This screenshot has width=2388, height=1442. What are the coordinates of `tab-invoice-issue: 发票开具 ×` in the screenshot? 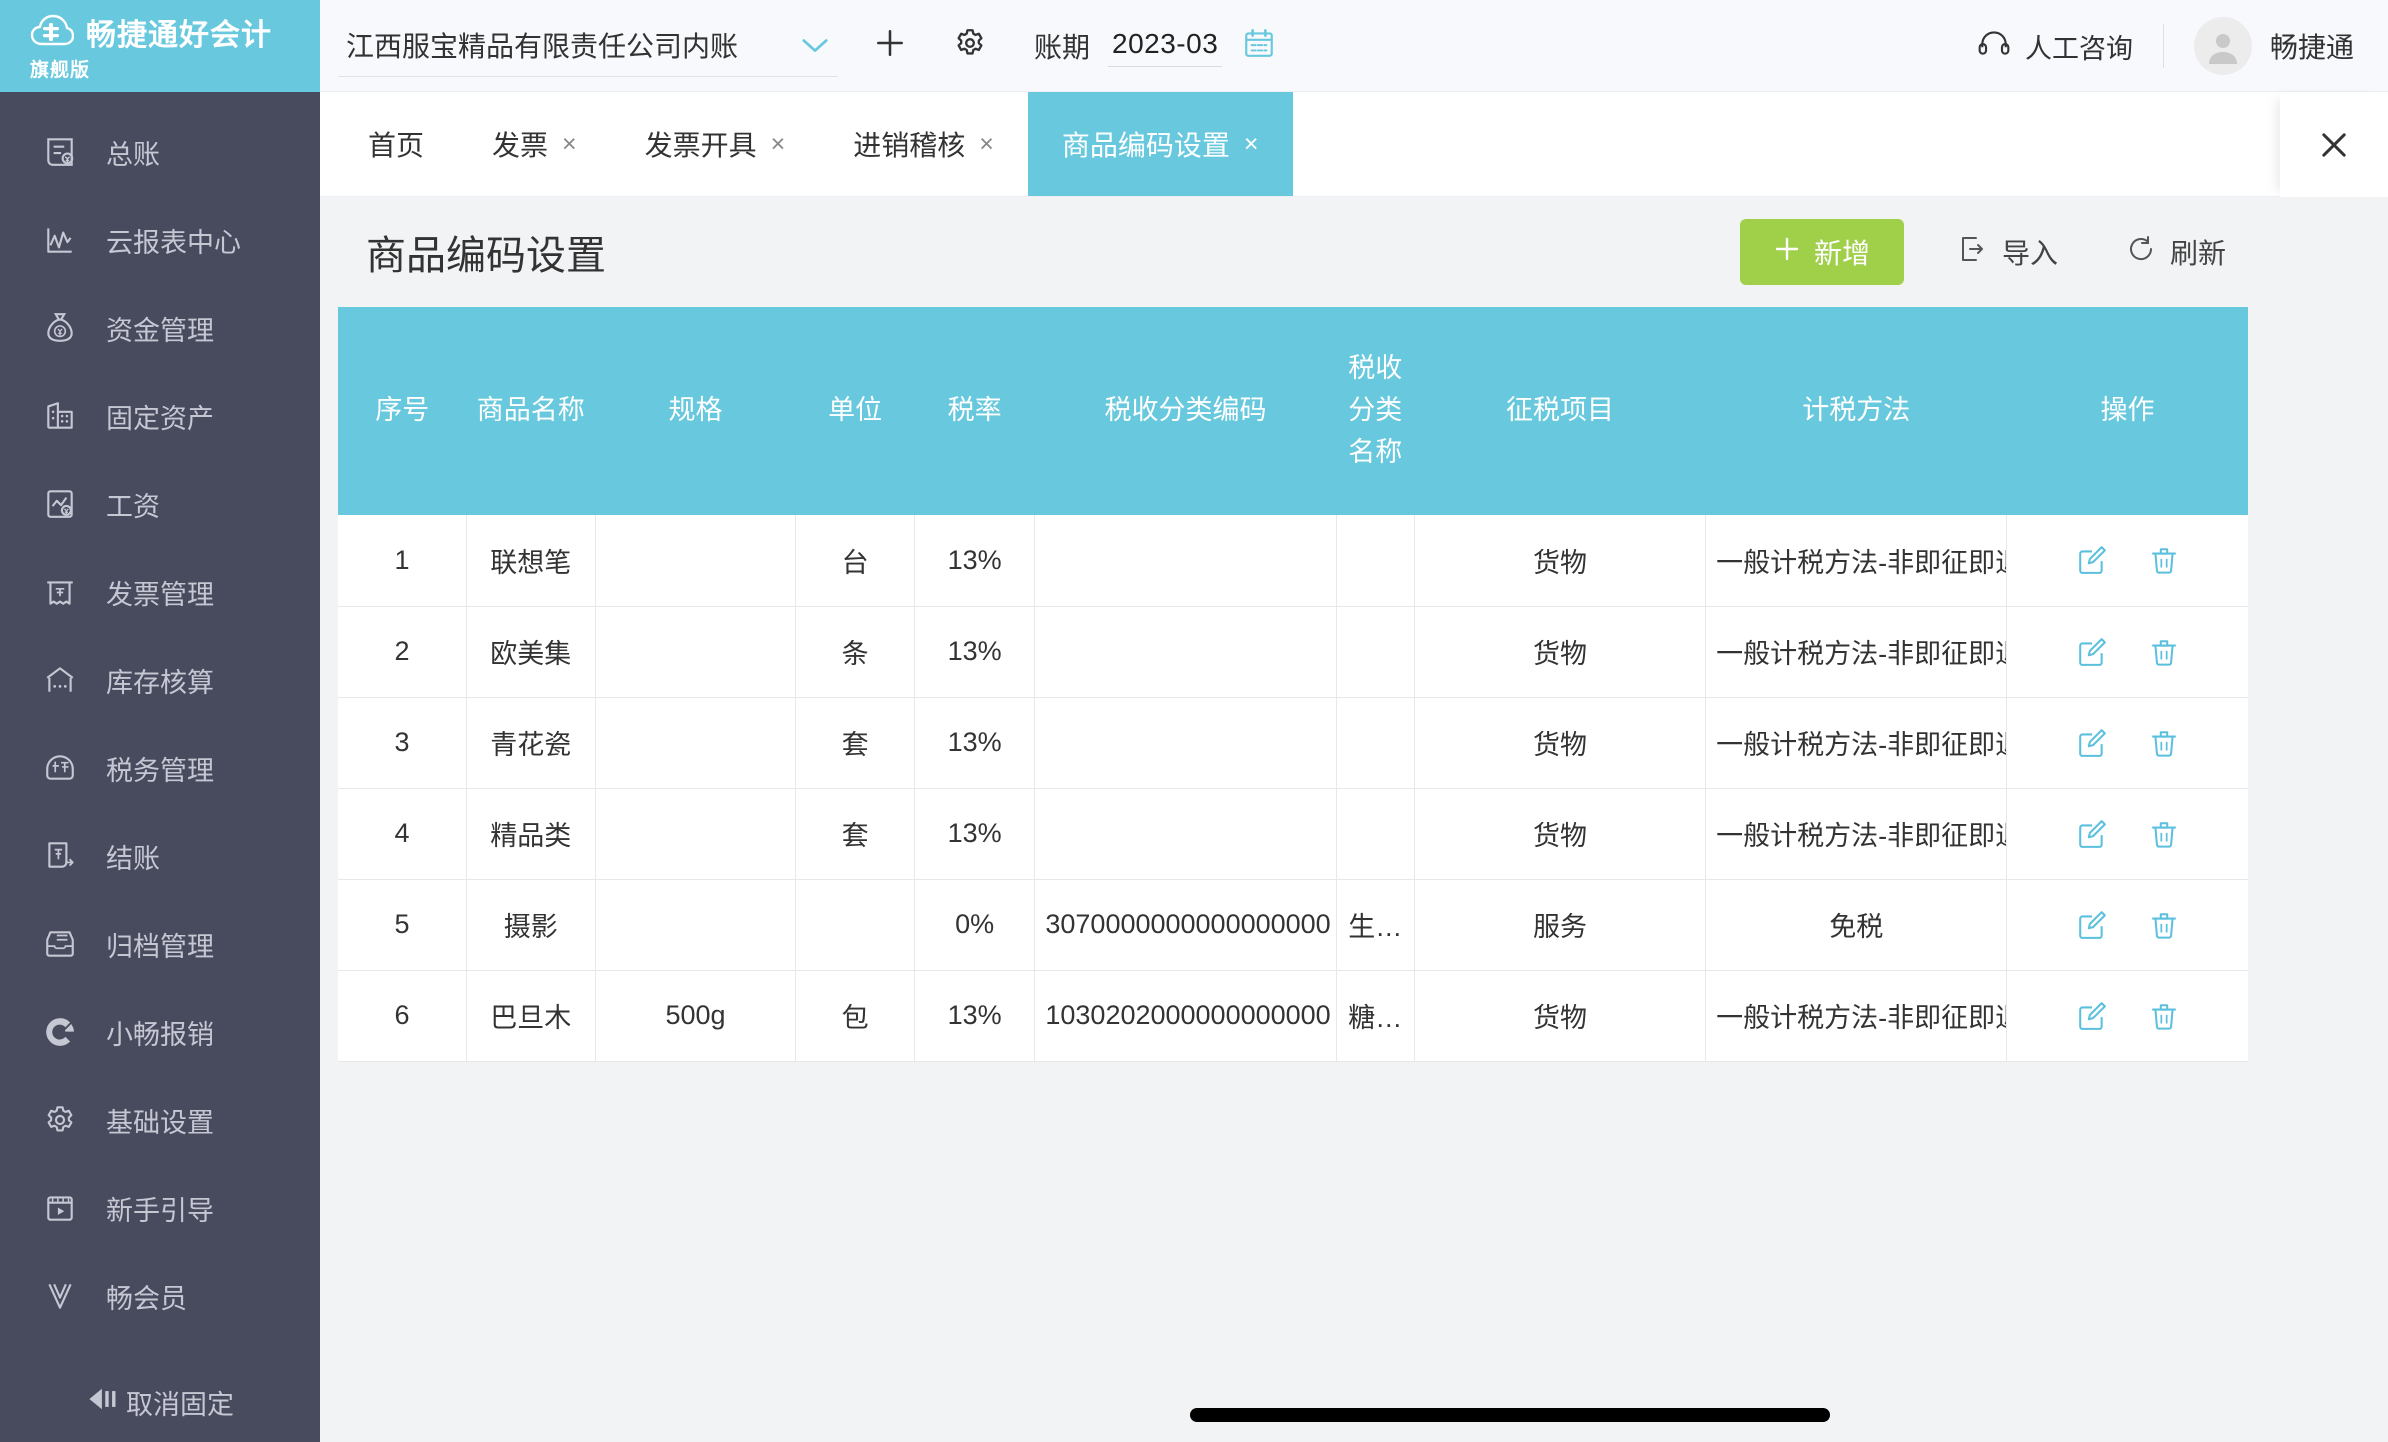 It's located at (715, 144).